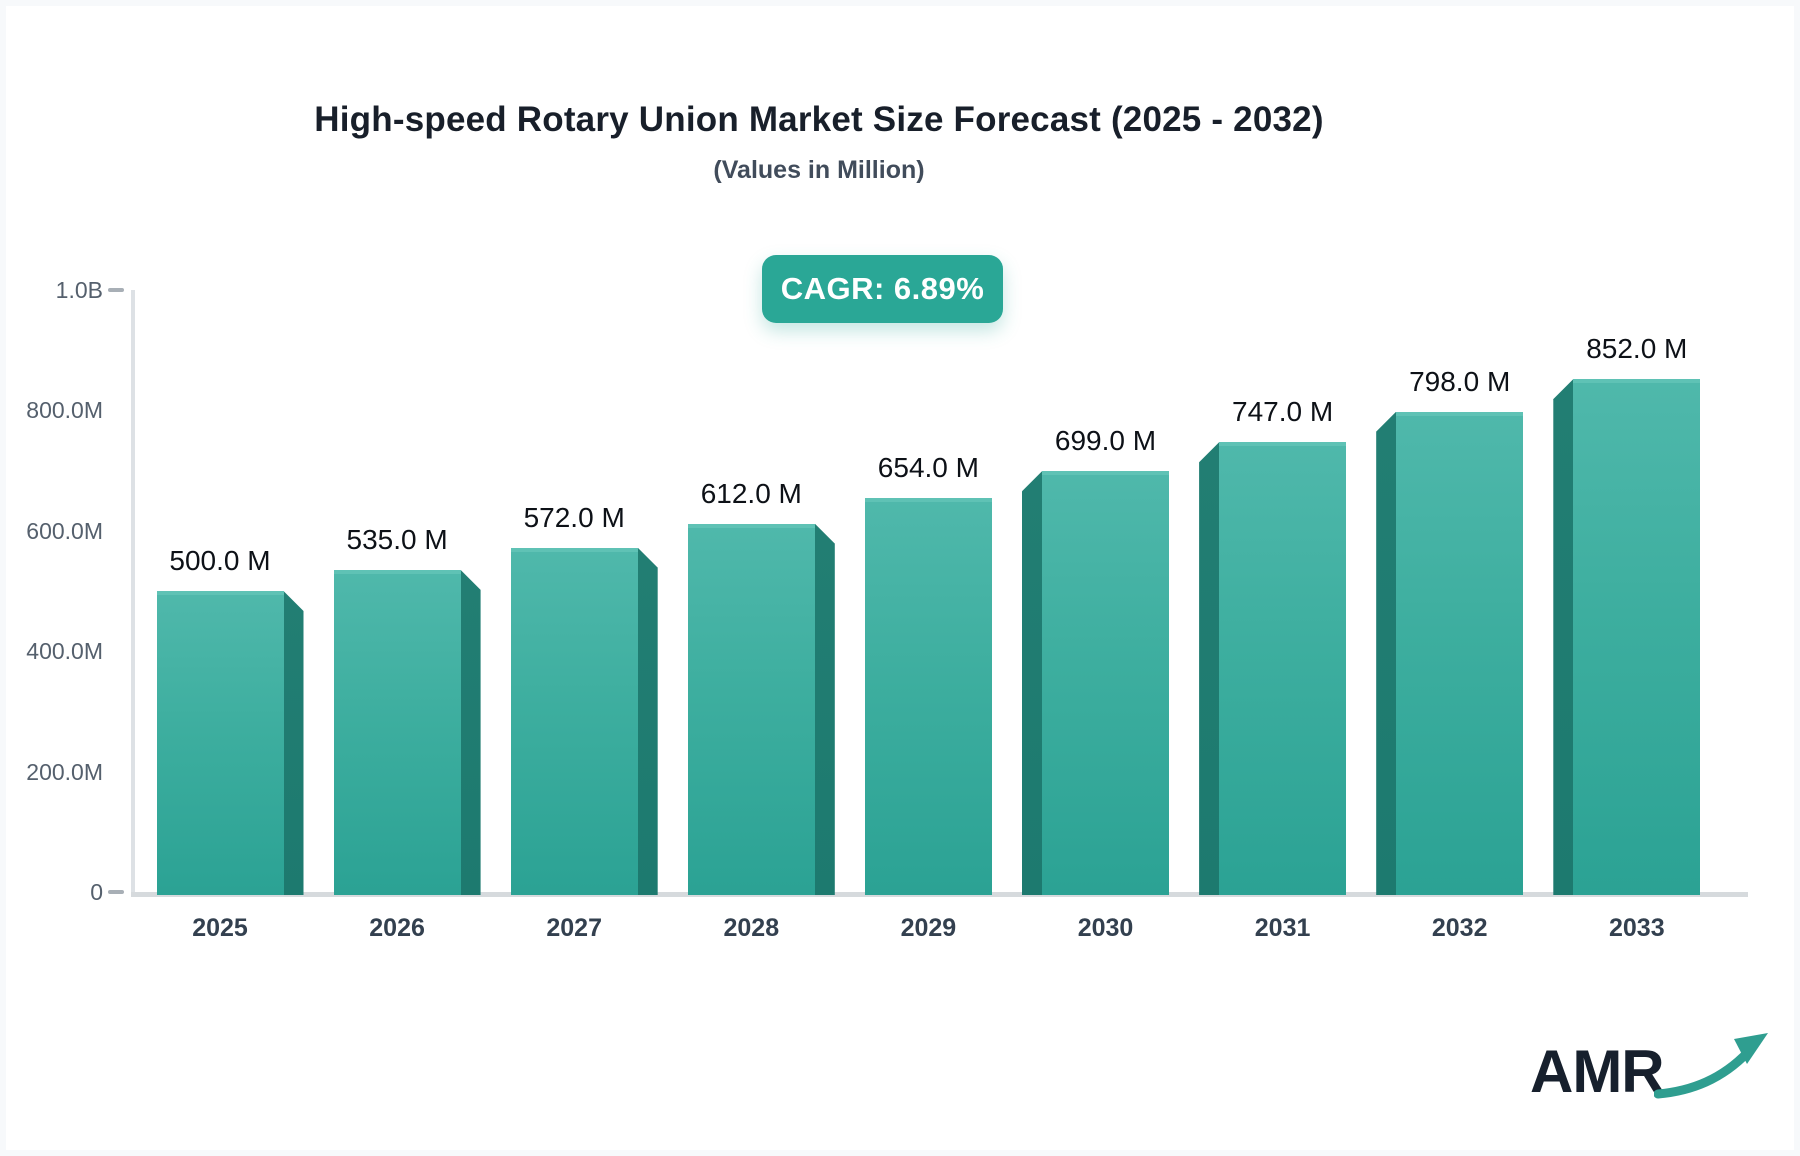 The height and width of the screenshot is (1156, 1800). I want to click on y-axis-tick-label: 200.0M, so click(64, 771).